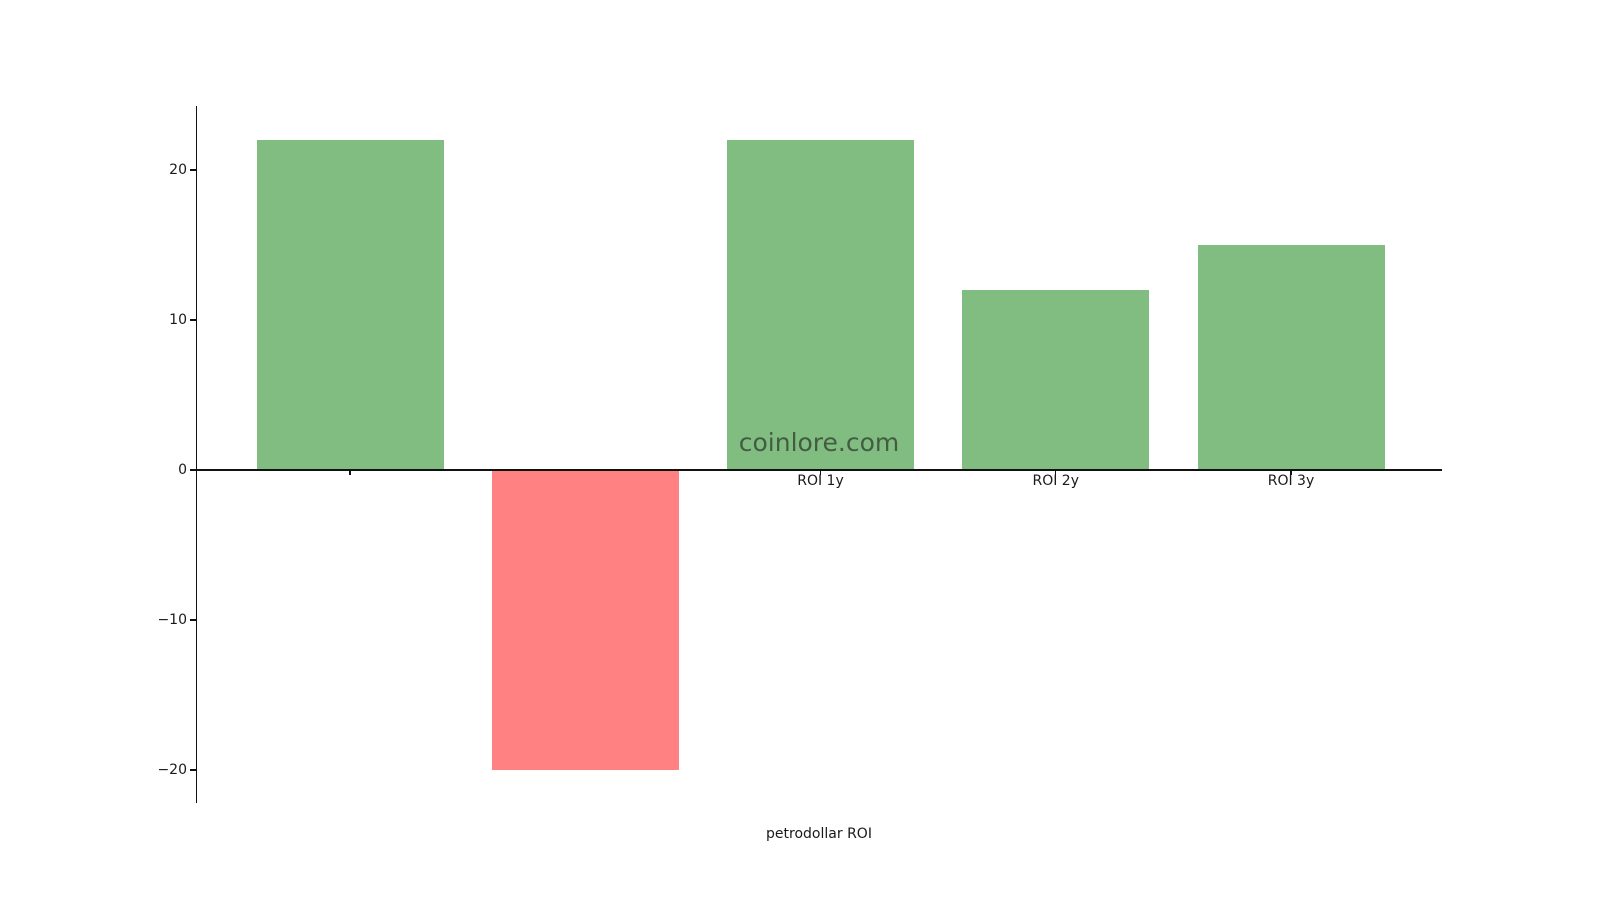  Describe the element at coordinates (820, 481) in the screenshot. I see `x-tick-label-roi-1y: ROI 1y` at that location.